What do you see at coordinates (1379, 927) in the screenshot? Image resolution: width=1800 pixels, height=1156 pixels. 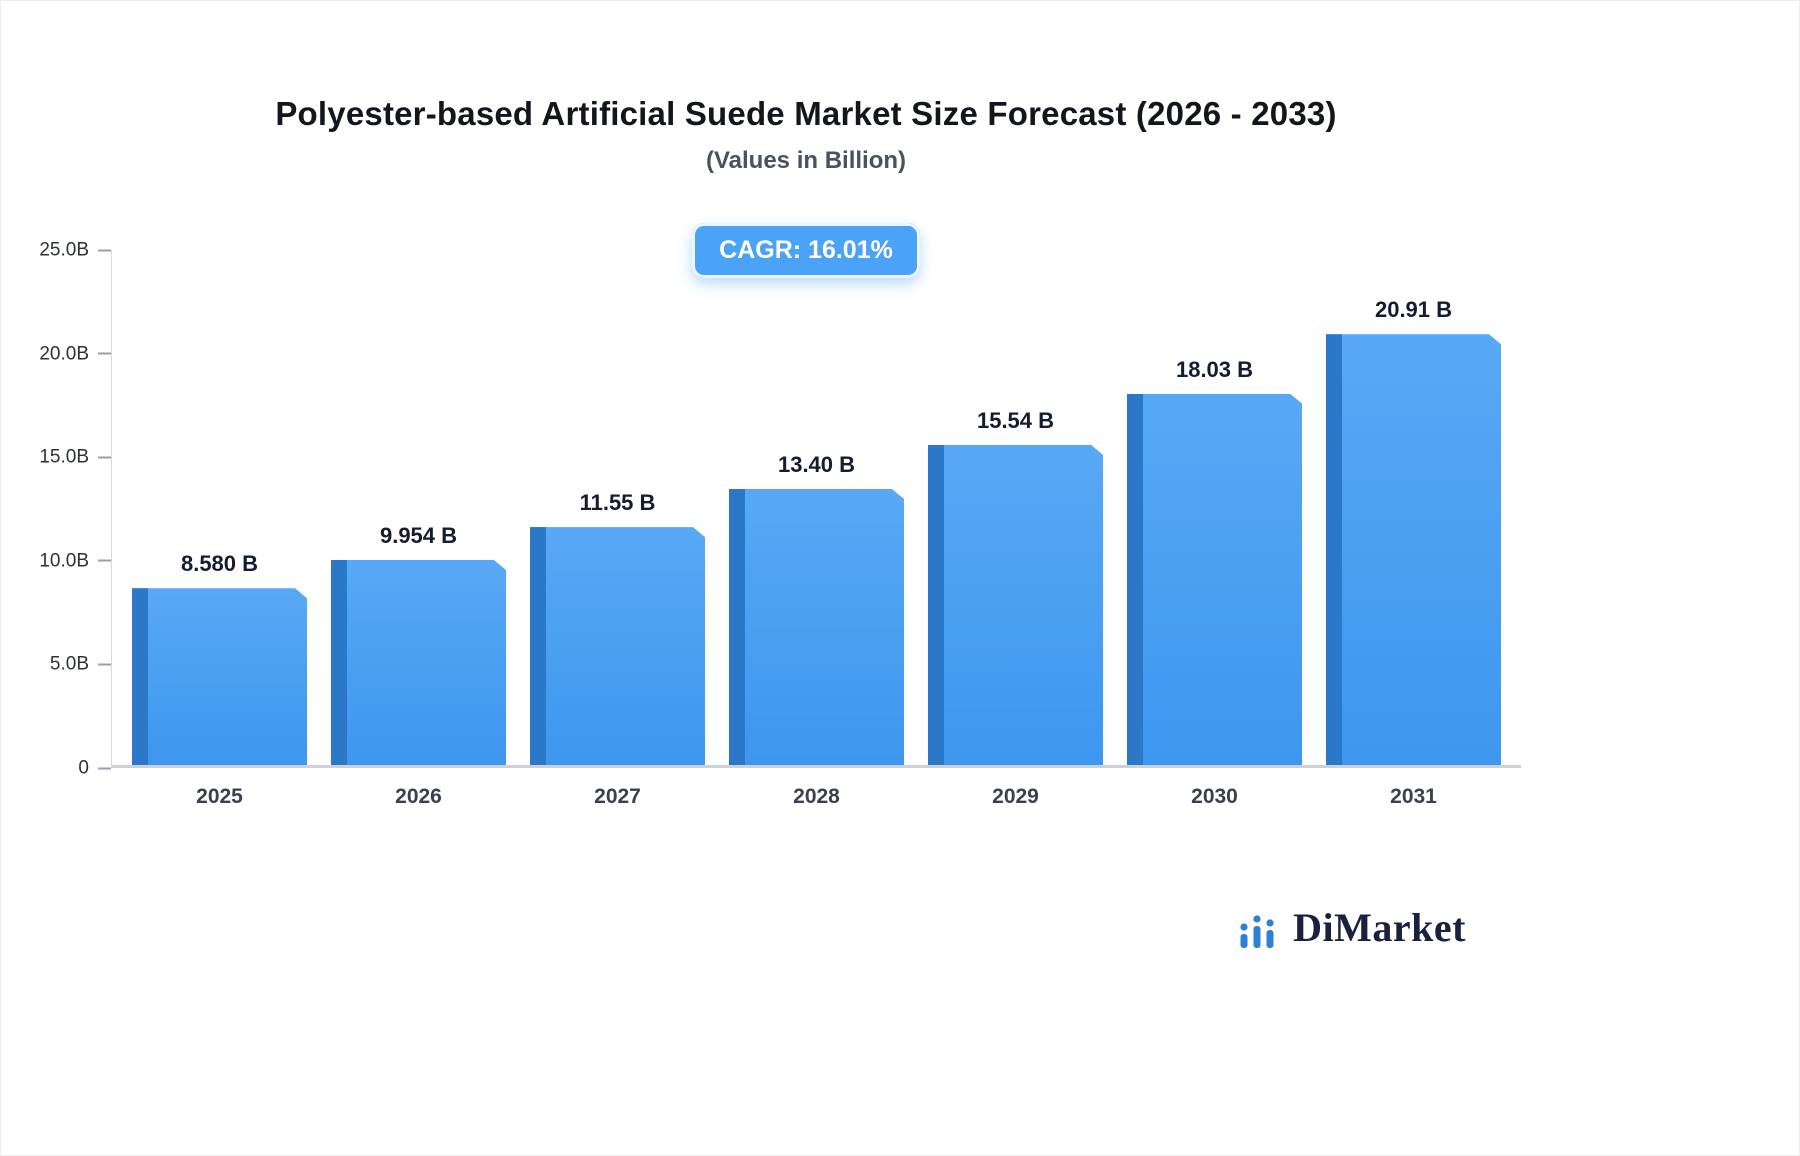 I see `logo-text: DiMarket` at bounding box center [1379, 927].